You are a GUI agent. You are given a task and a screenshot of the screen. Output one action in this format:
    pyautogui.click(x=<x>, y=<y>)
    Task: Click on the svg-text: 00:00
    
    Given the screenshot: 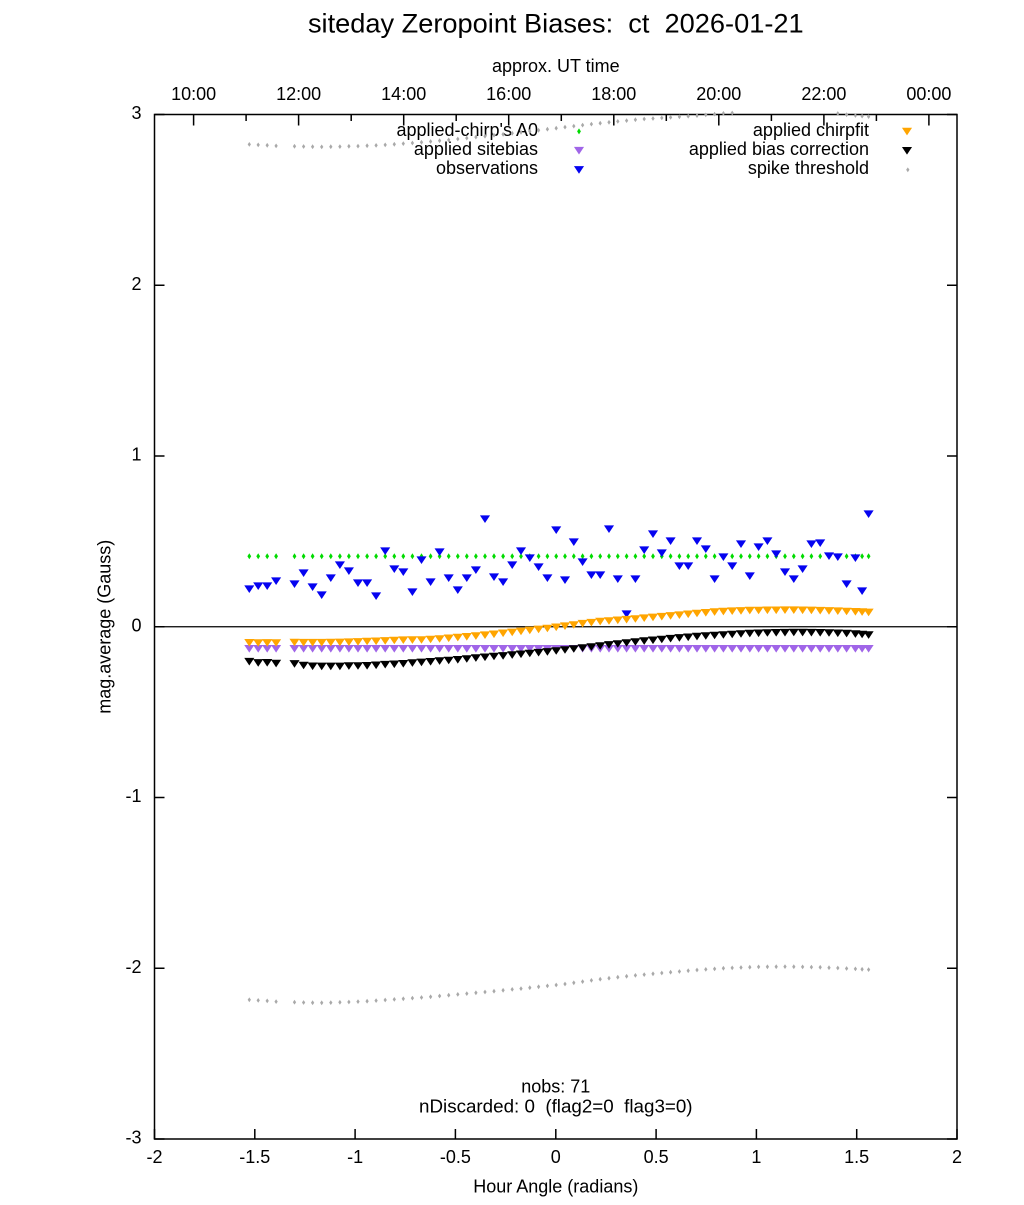 What is the action you would take?
    pyautogui.click(x=928, y=94)
    